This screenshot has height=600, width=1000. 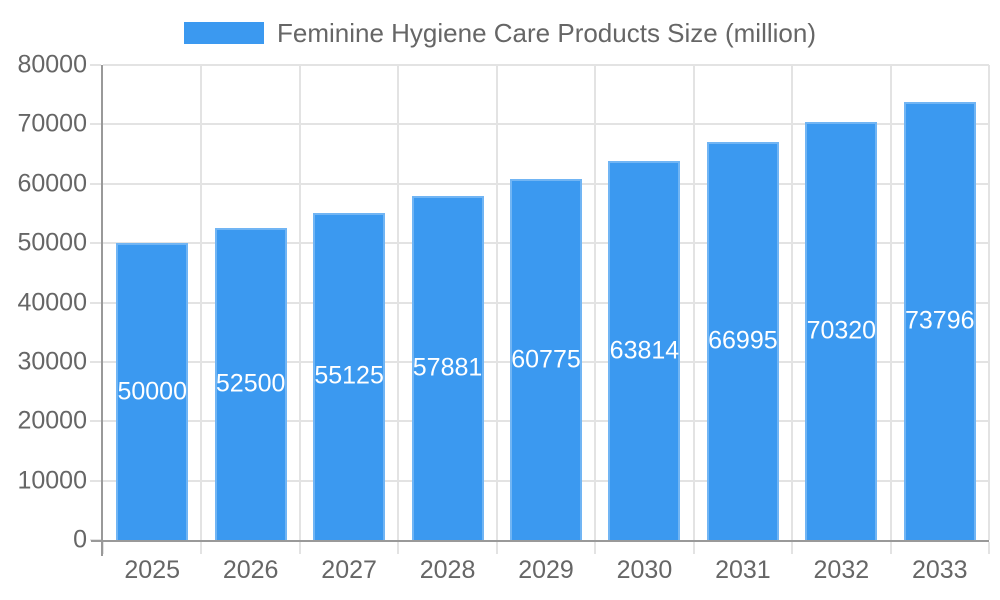 I want to click on bar-value-label: 55125, so click(x=349, y=375).